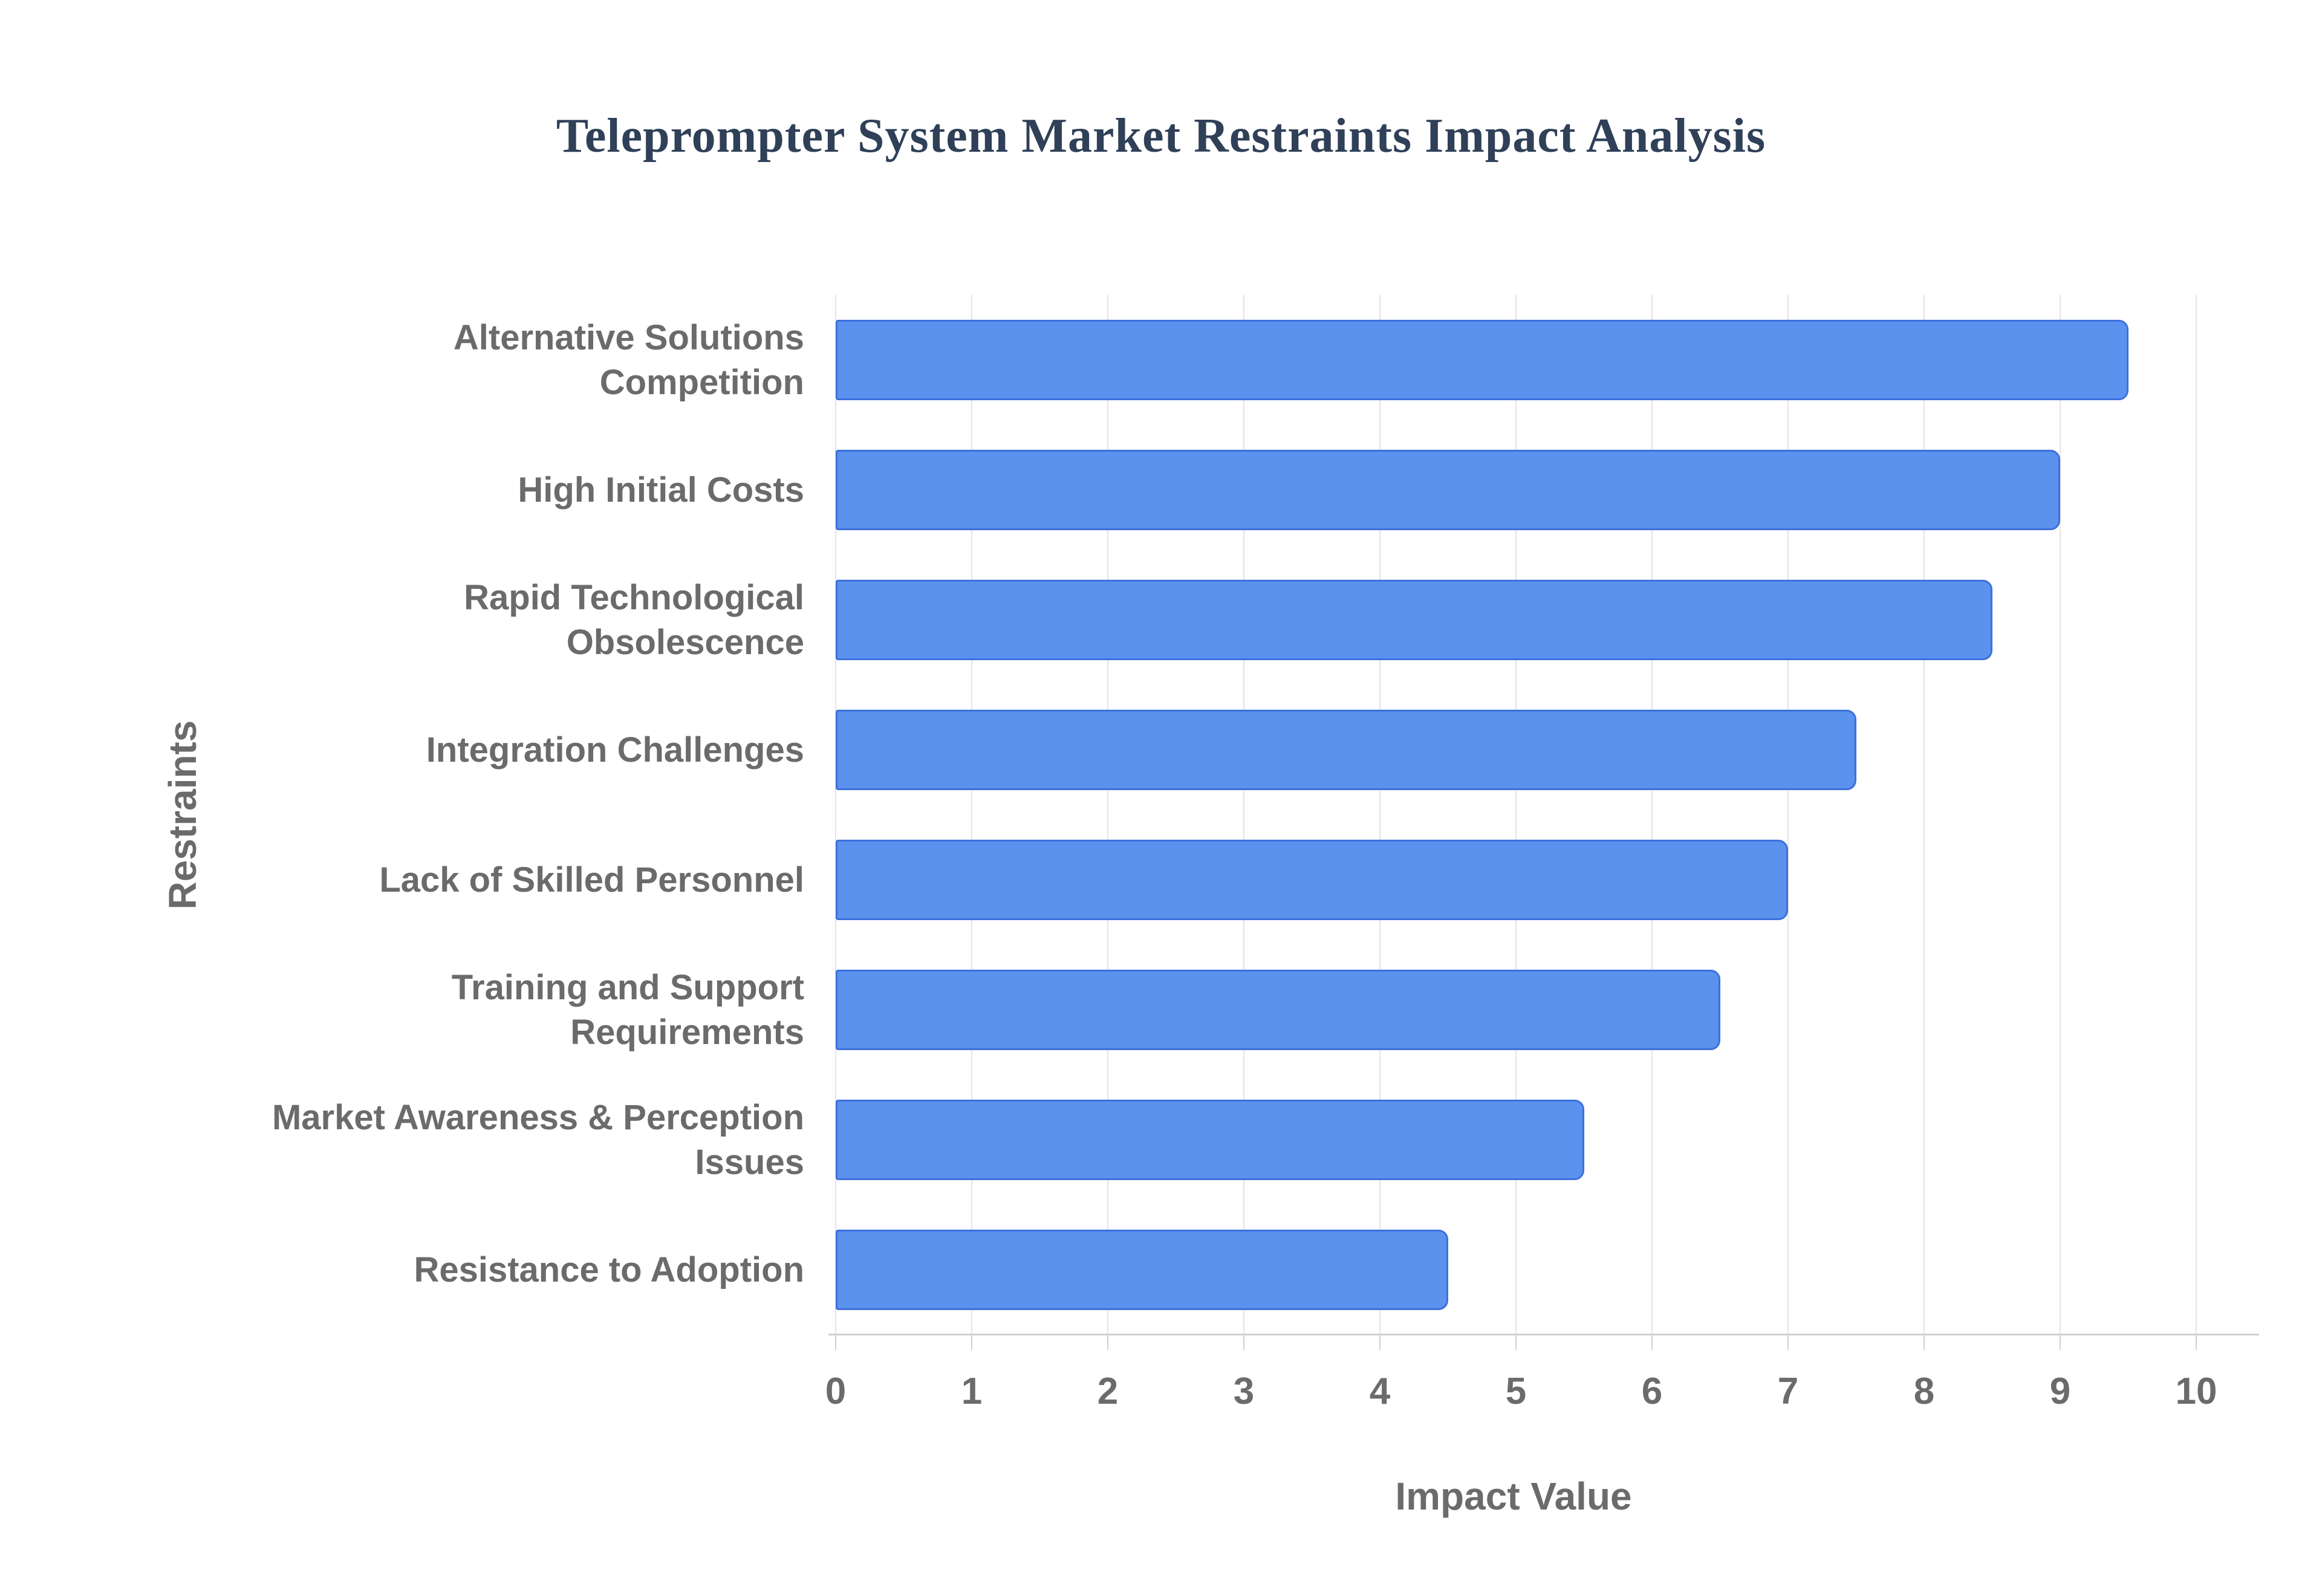 This screenshot has width=2322, height=1596. Describe the element at coordinates (836, 1391) in the screenshot. I see `tick-label-0: 0` at that location.